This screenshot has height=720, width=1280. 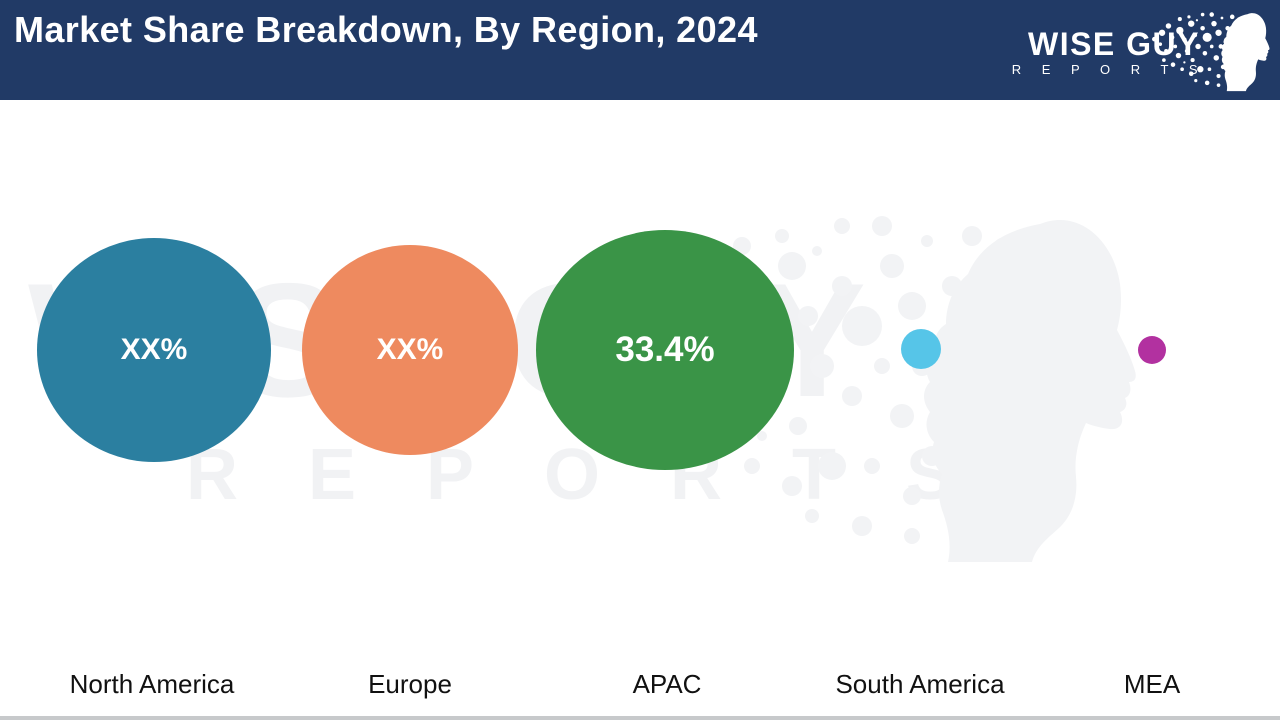 I want to click on category-label-europe: Europe, so click(x=410, y=684).